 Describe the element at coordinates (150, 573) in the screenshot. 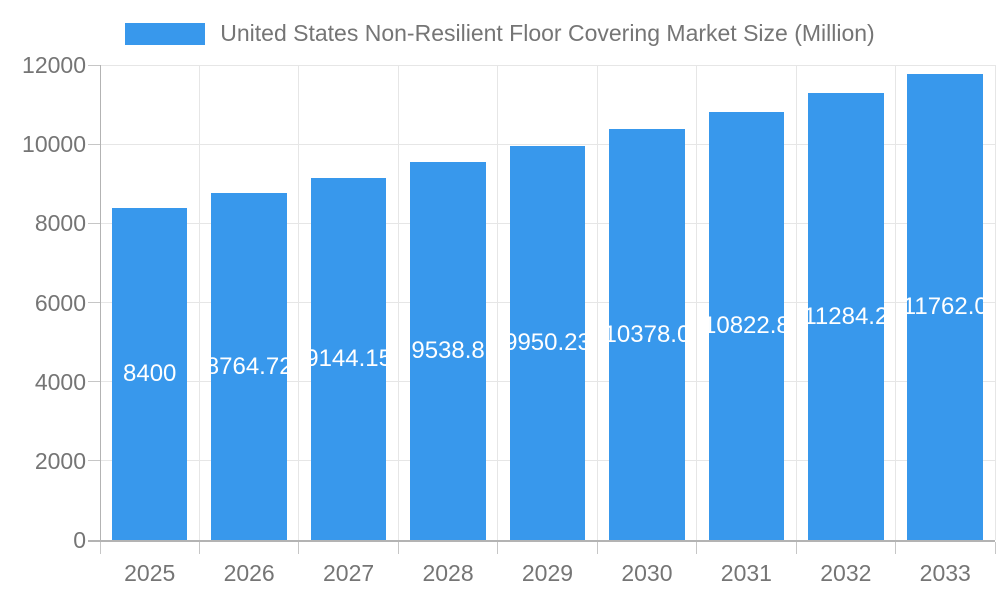

I see `x-axis-label: 2025` at that location.